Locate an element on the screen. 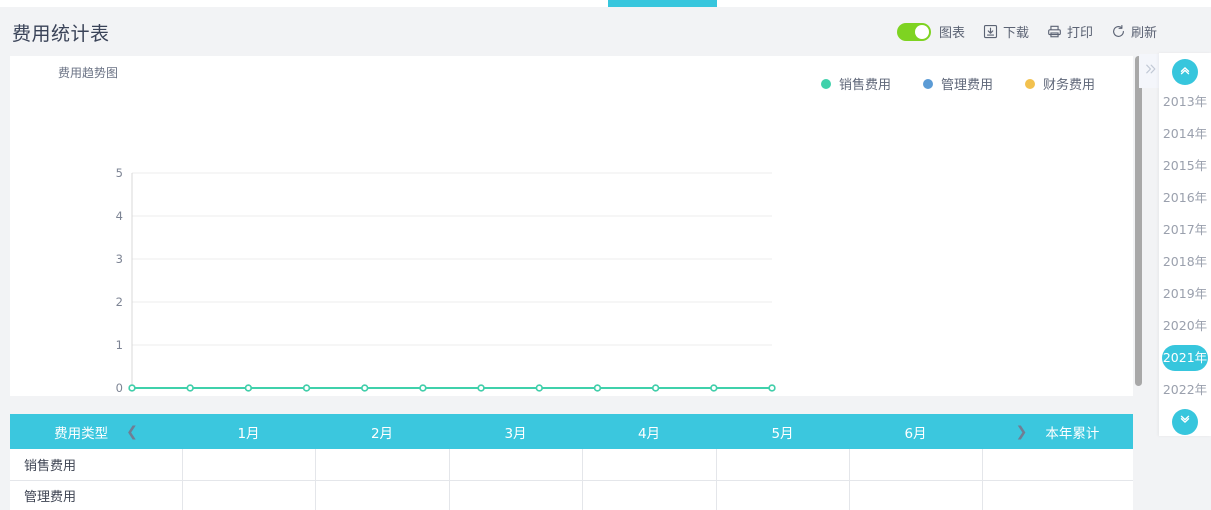 This screenshot has width=1211, height=510. x-axis-tick-label: 10月 is located at coordinates (656, 395).